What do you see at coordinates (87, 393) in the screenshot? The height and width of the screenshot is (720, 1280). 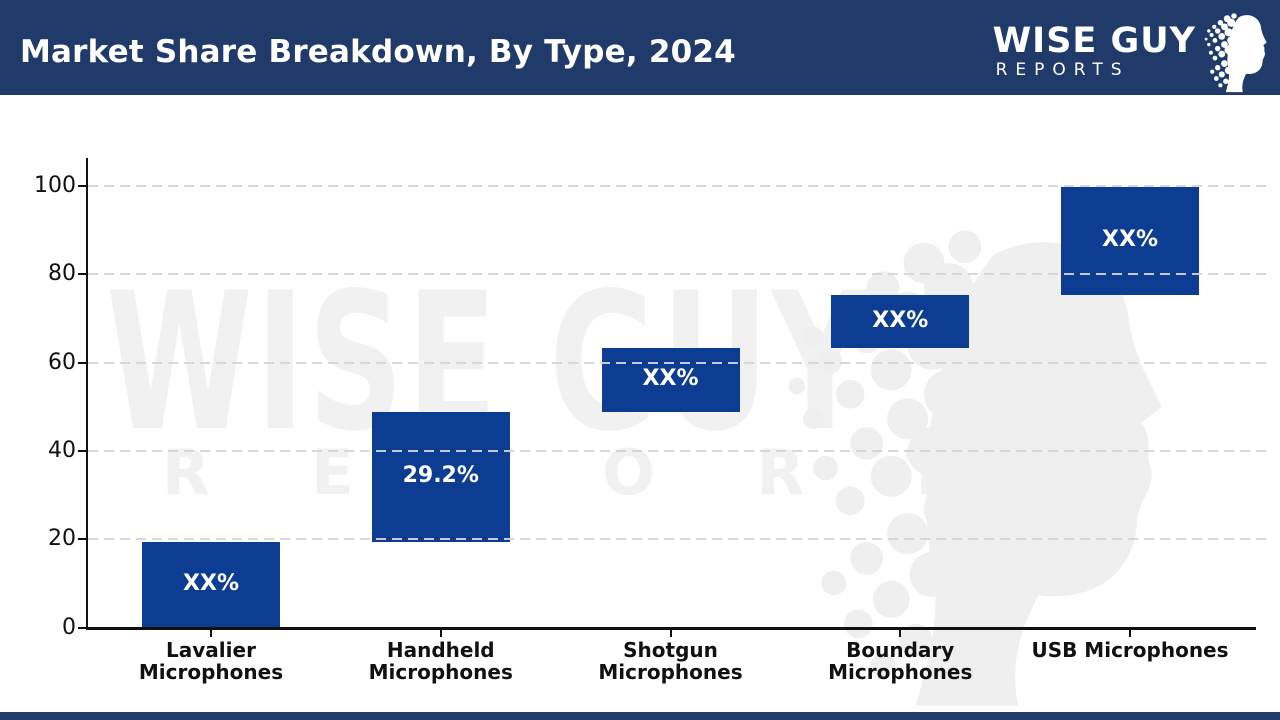 I see `y-axis-line` at bounding box center [87, 393].